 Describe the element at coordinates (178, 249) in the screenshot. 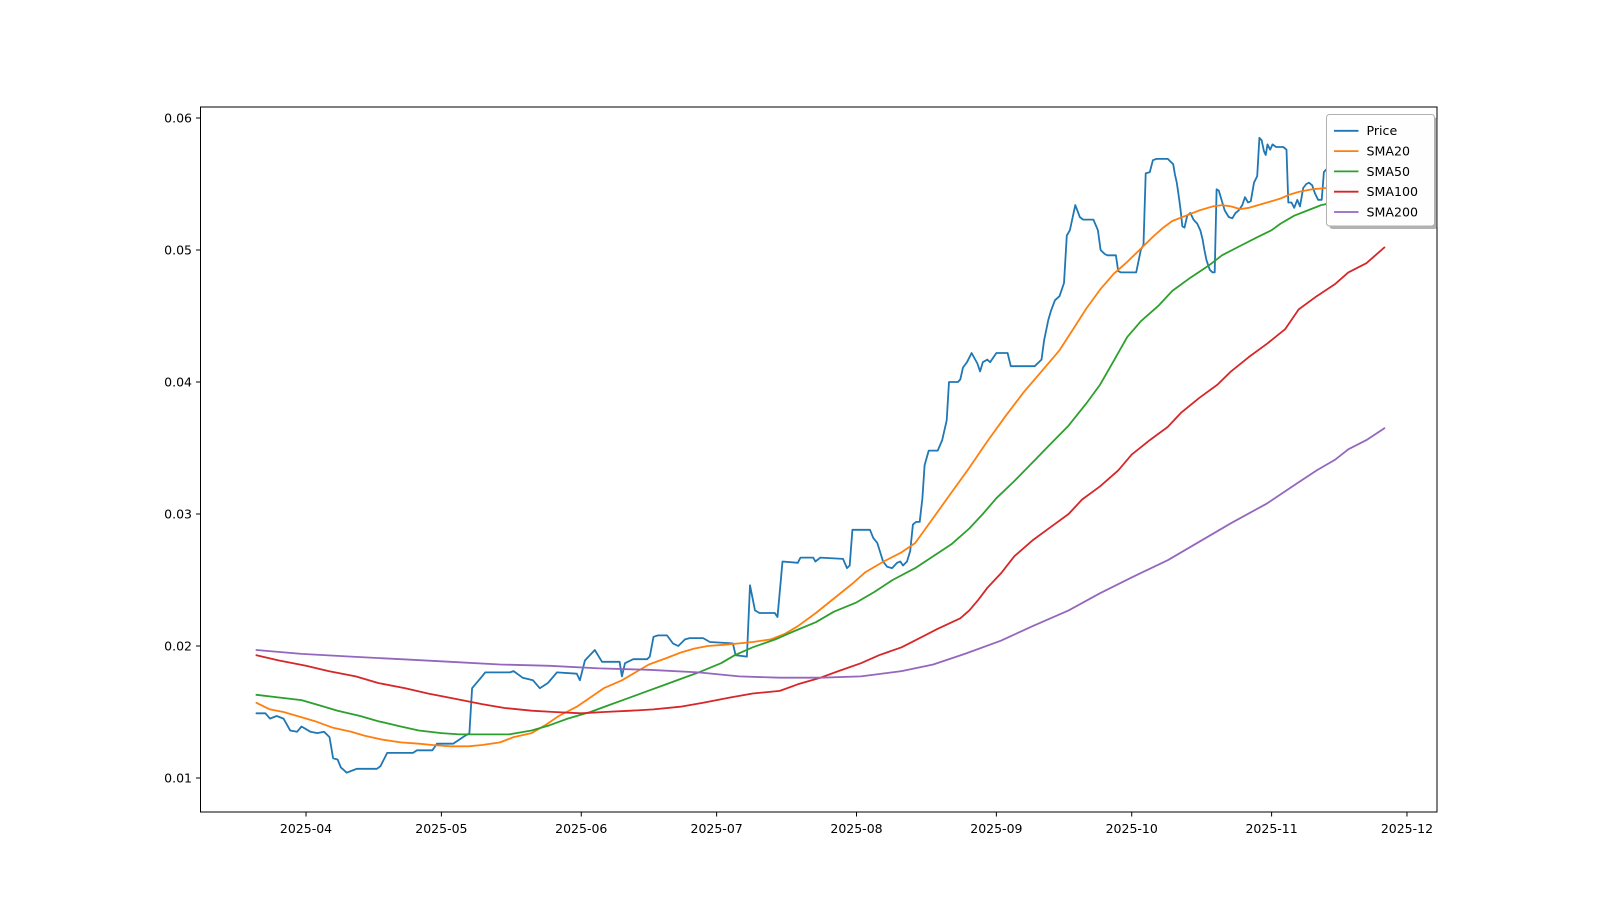

I see `y-tick-label: 0.05` at that location.